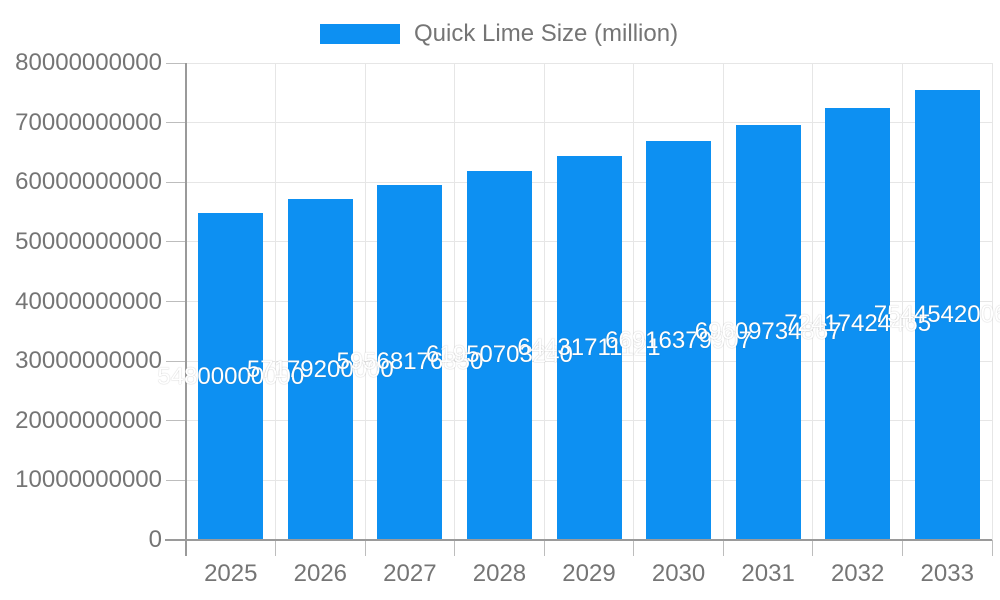  Describe the element at coordinates (947, 573) in the screenshot. I see `x-axis-label: 2033` at that location.